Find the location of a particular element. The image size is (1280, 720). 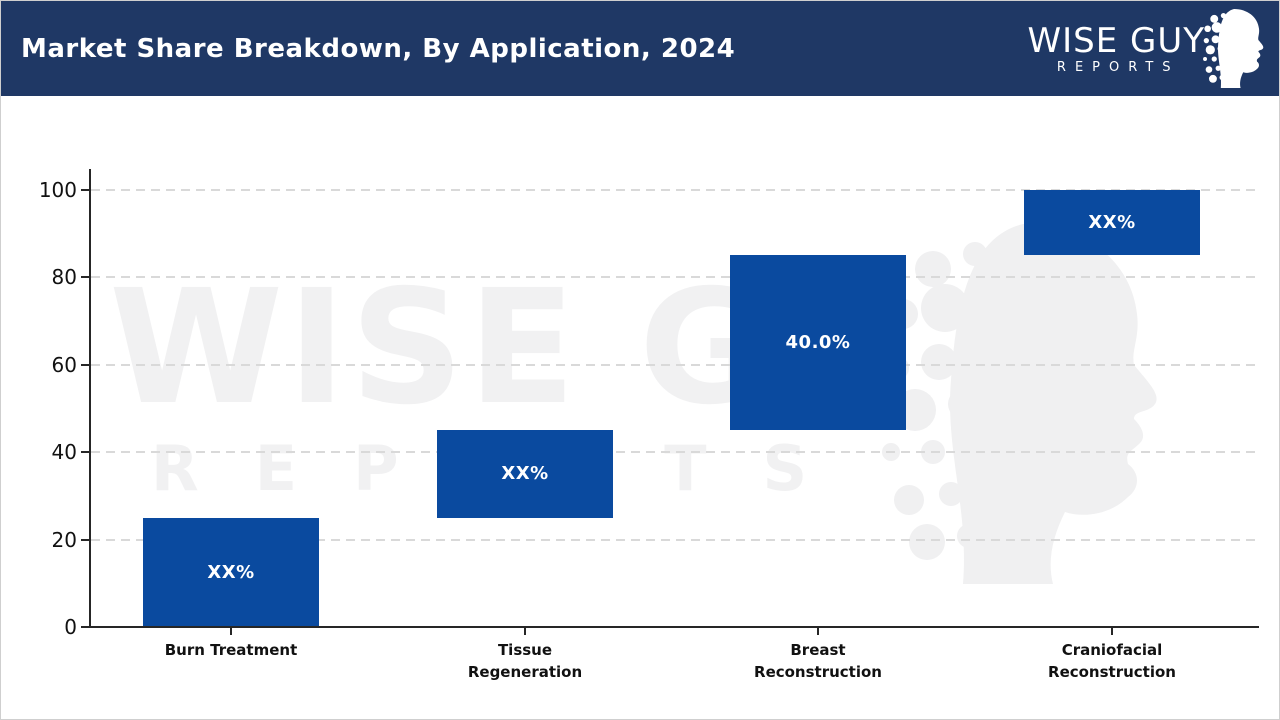

logo-text: WISE GUY REPORTS is located at coordinates (1116, 49).